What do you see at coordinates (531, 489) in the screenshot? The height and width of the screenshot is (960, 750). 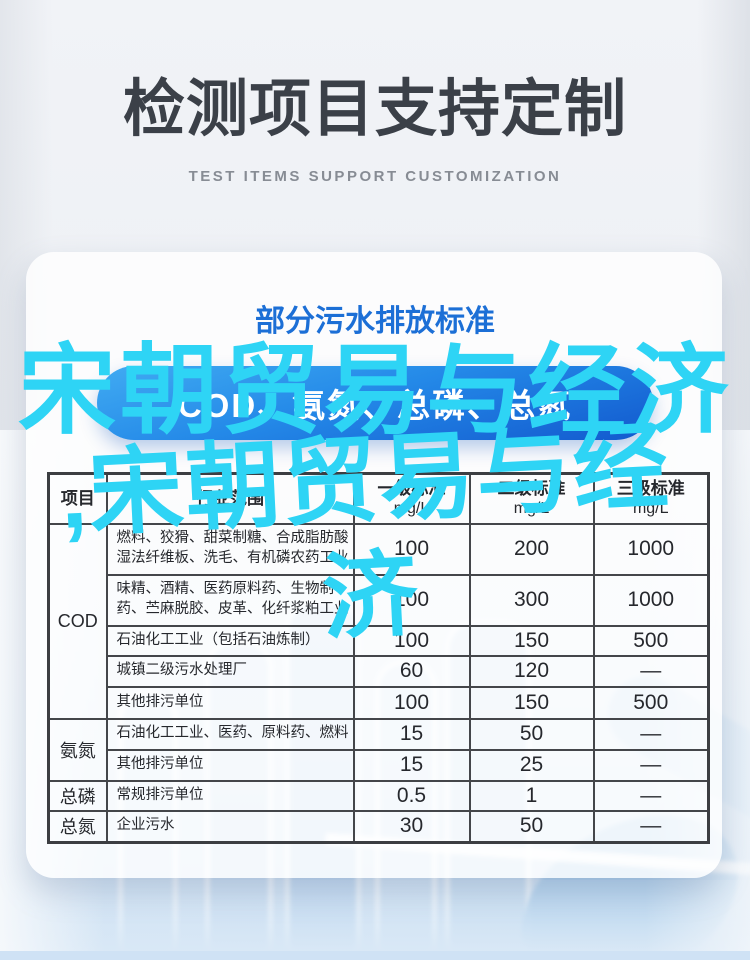 I see `header-level-label: 二级标准` at bounding box center [531, 489].